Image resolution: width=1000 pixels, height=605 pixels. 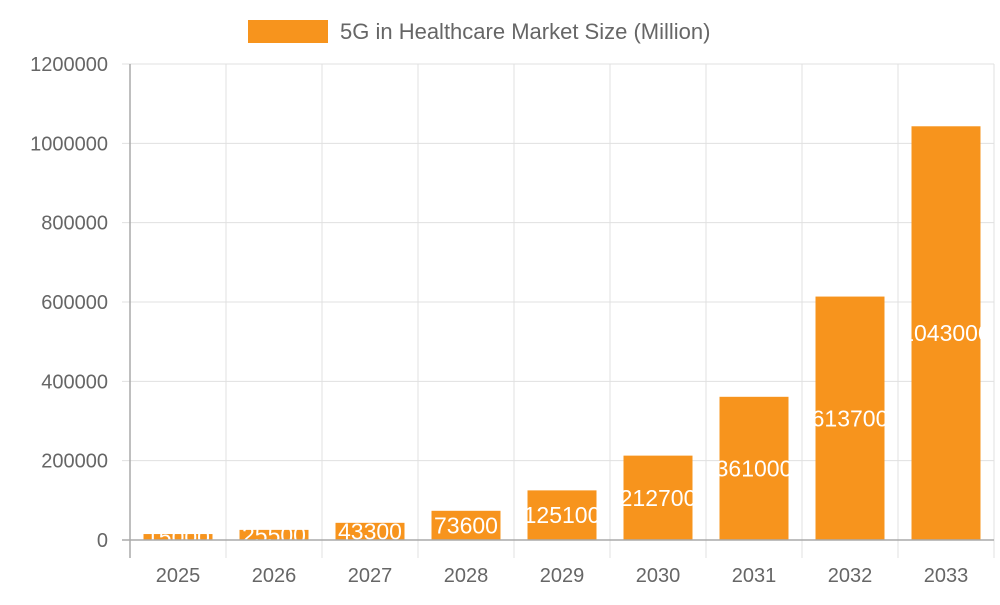 I want to click on data-label: 25500, so click(x=274, y=535).